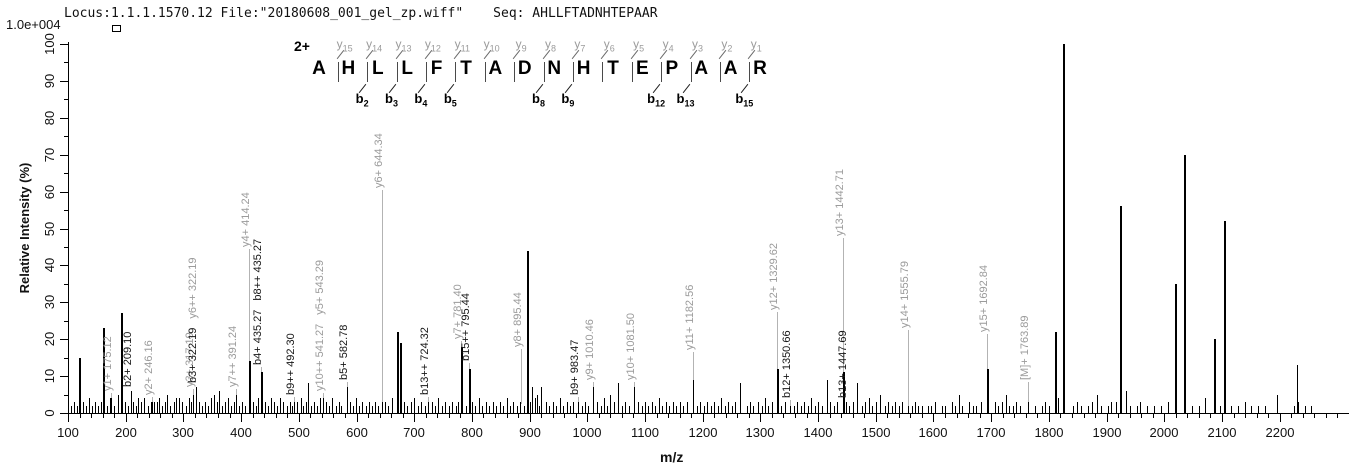 Image resolution: width=1362 pixels, height=473 pixels. What do you see at coordinates (472, 432) in the screenshot?
I see `x-tick-label: 800` at bounding box center [472, 432].